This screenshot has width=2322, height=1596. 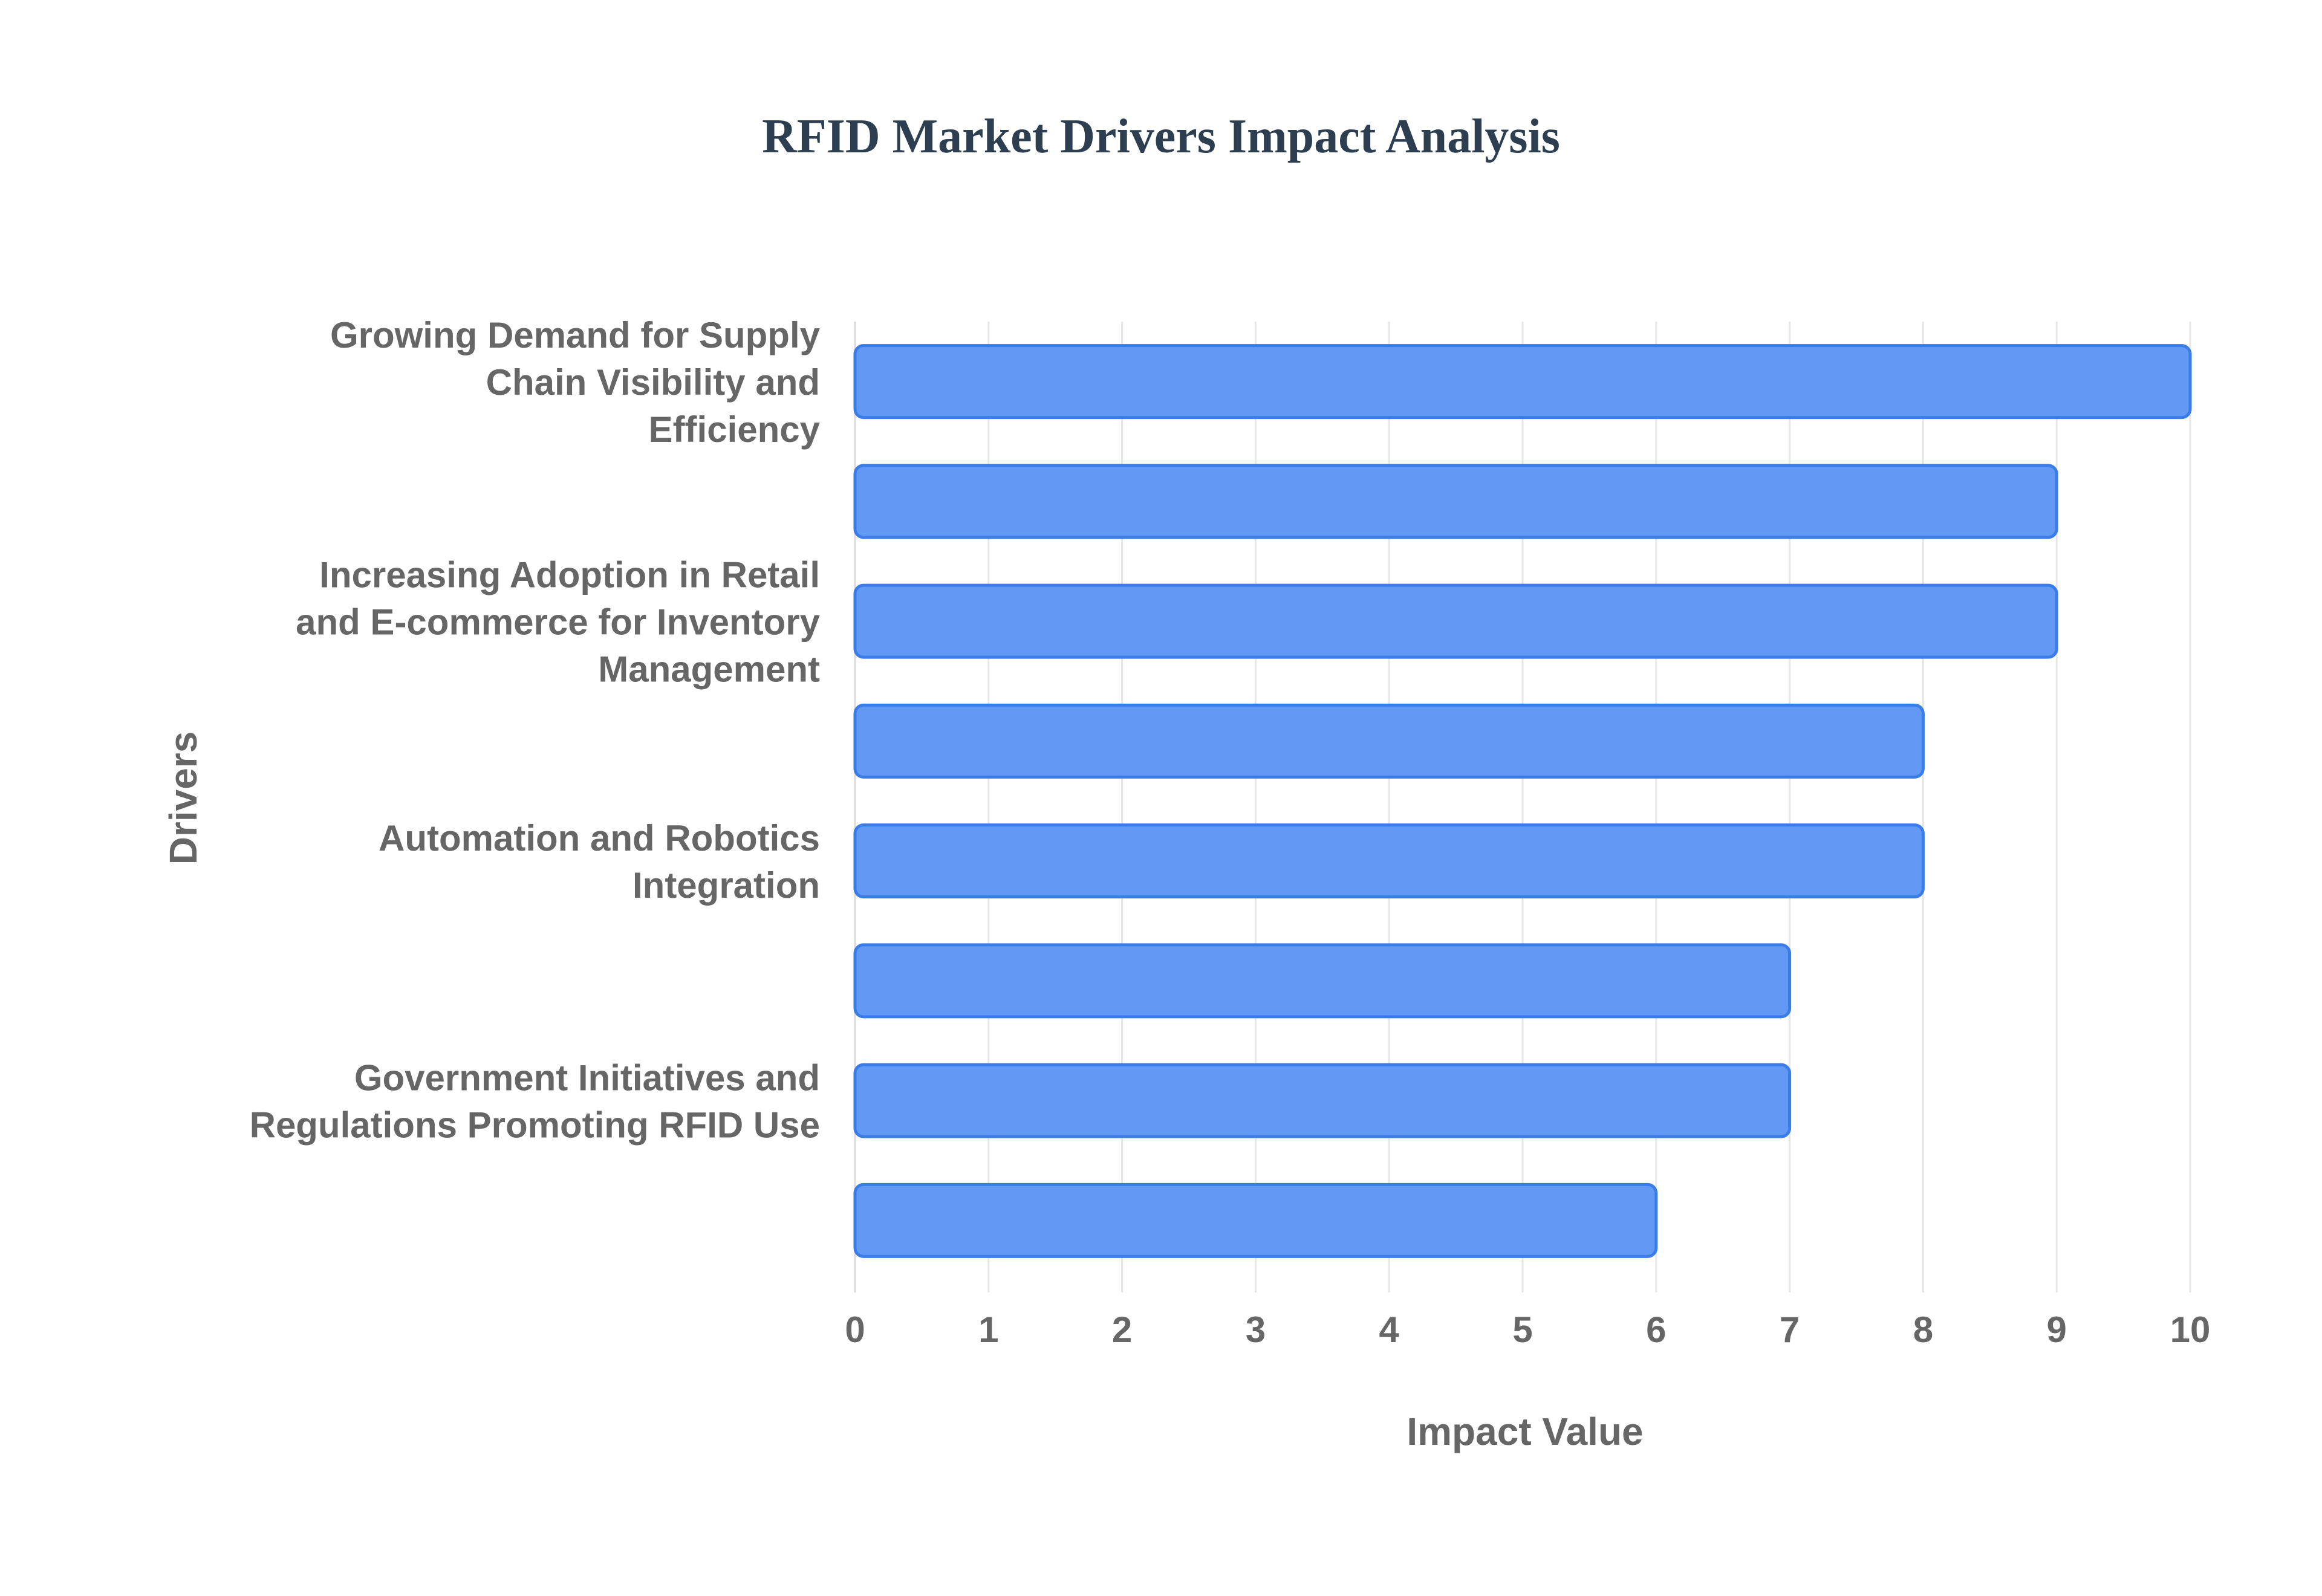 What do you see at coordinates (1122, 1329) in the screenshot?
I see `x-tick-label: 2` at bounding box center [1122, 1329].